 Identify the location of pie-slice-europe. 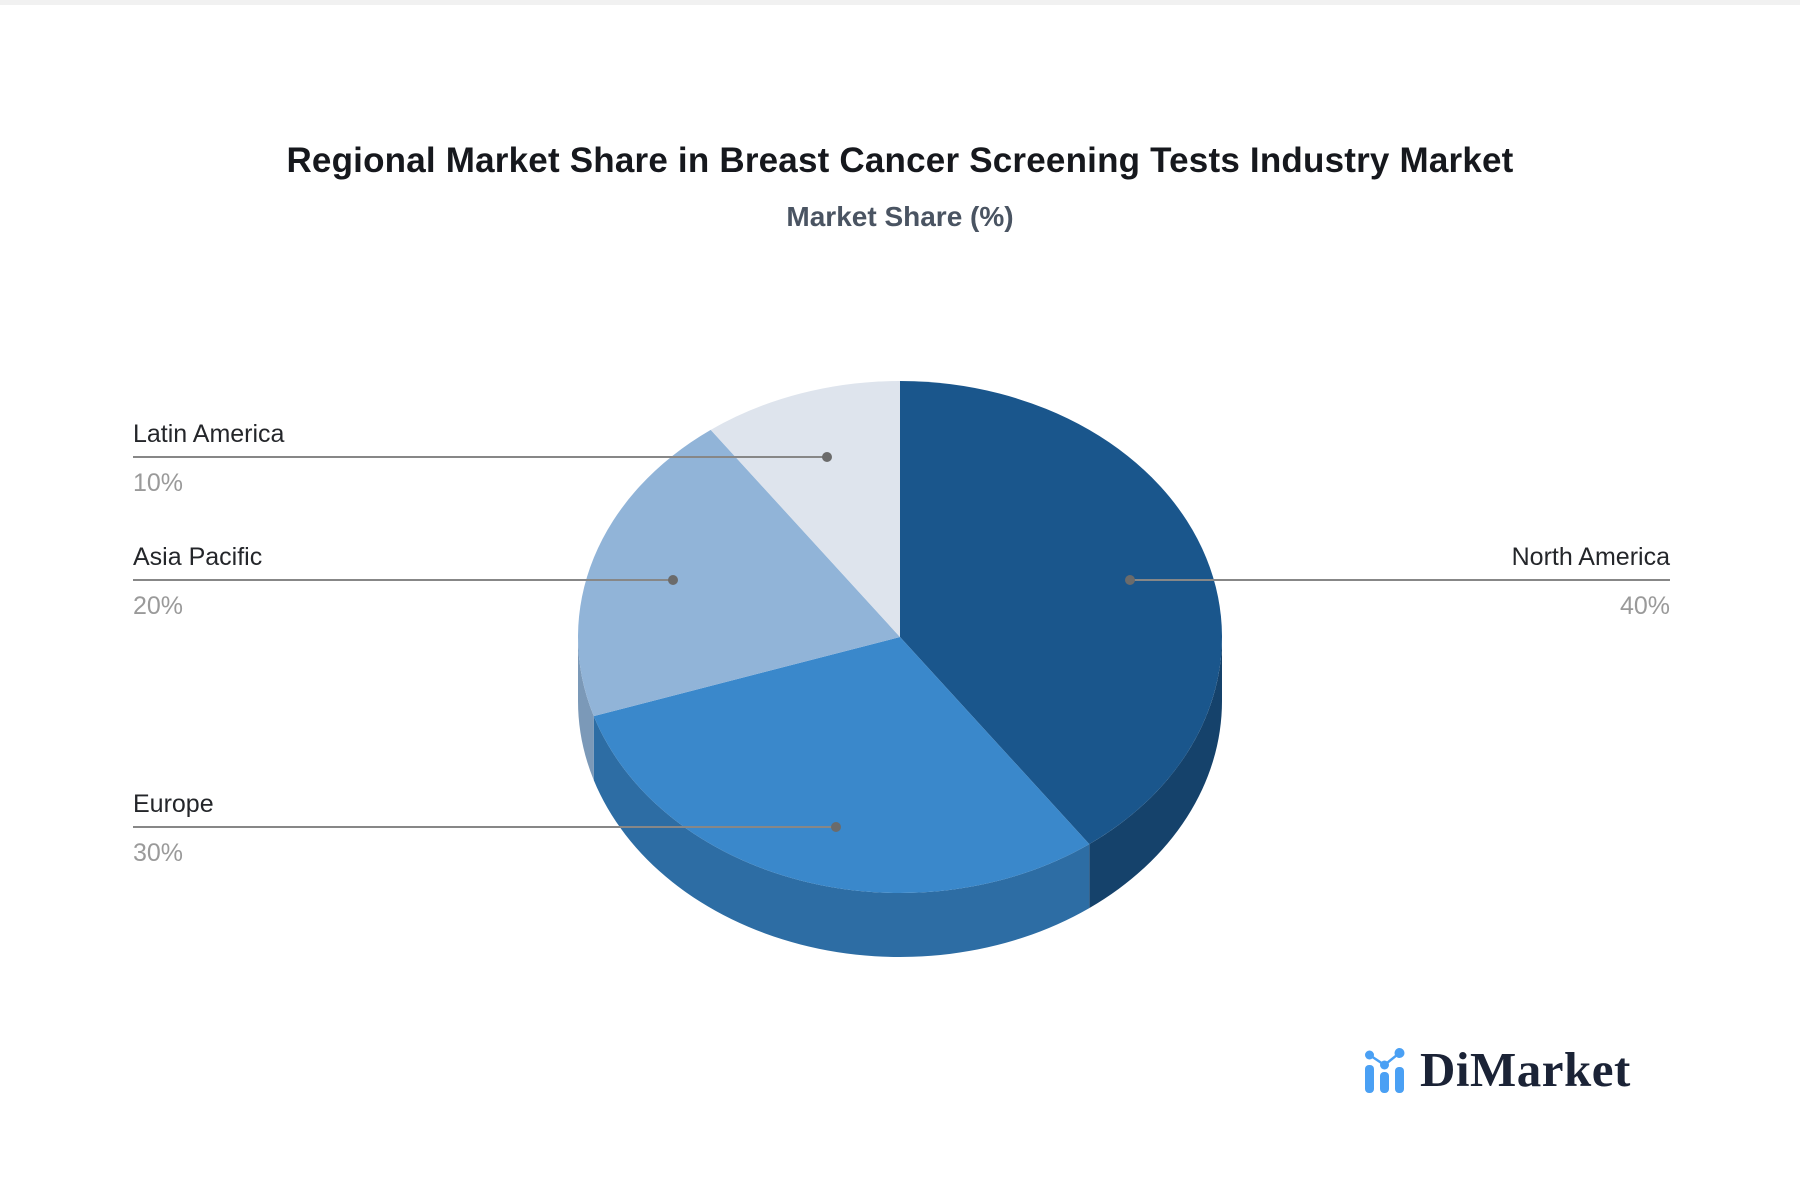
(841, 765).